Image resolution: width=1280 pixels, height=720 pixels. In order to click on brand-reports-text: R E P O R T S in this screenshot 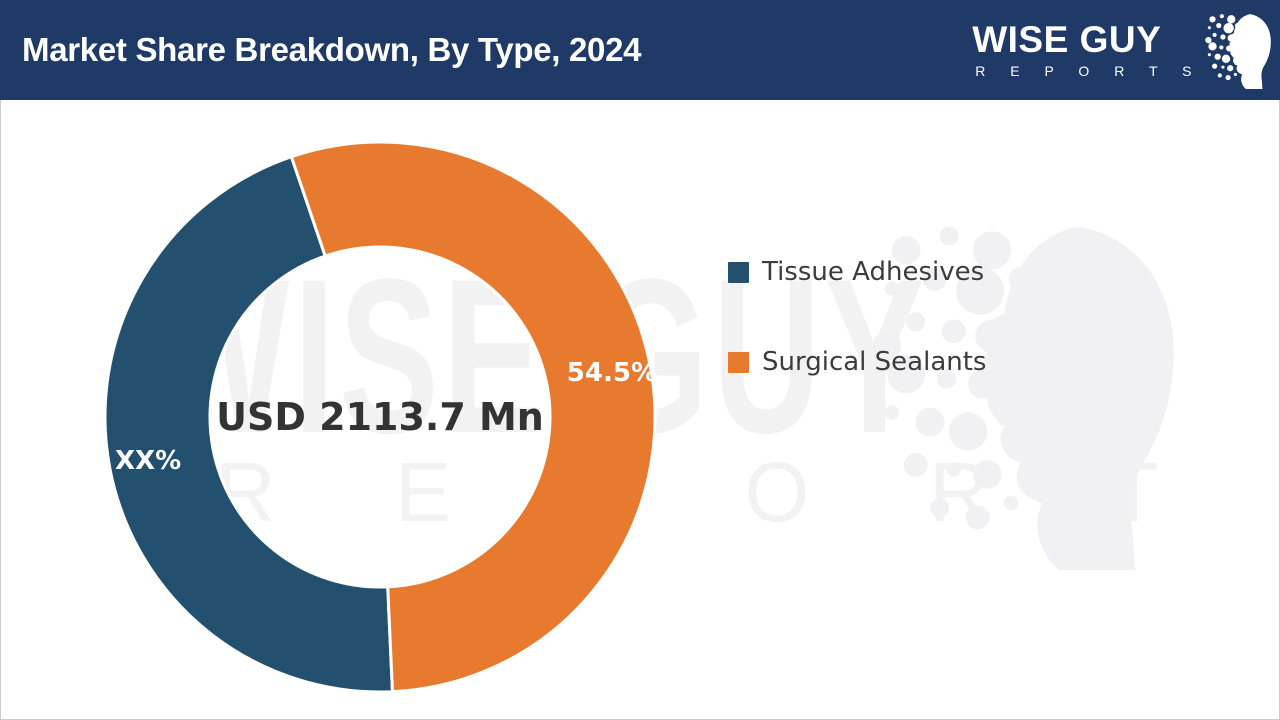, I will do `click(1088, 71)`.